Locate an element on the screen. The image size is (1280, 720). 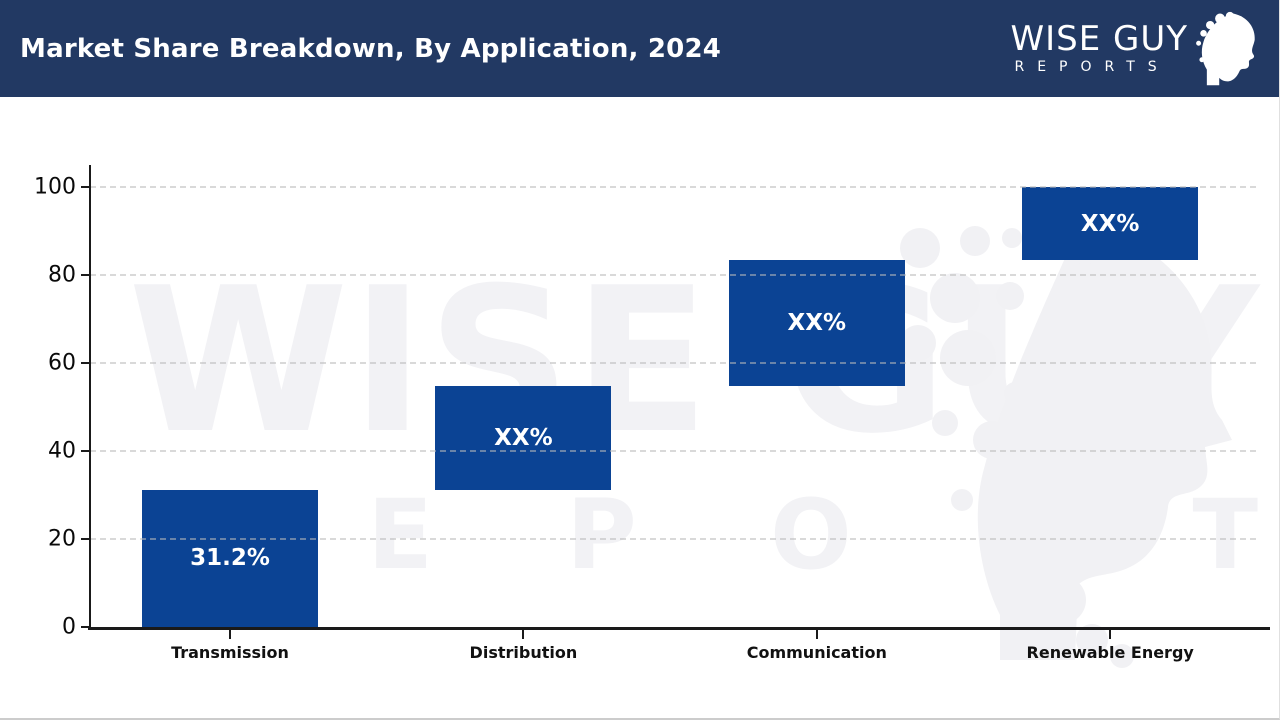
y-tick-label-40: 40 is located at coordinates (62, 451).